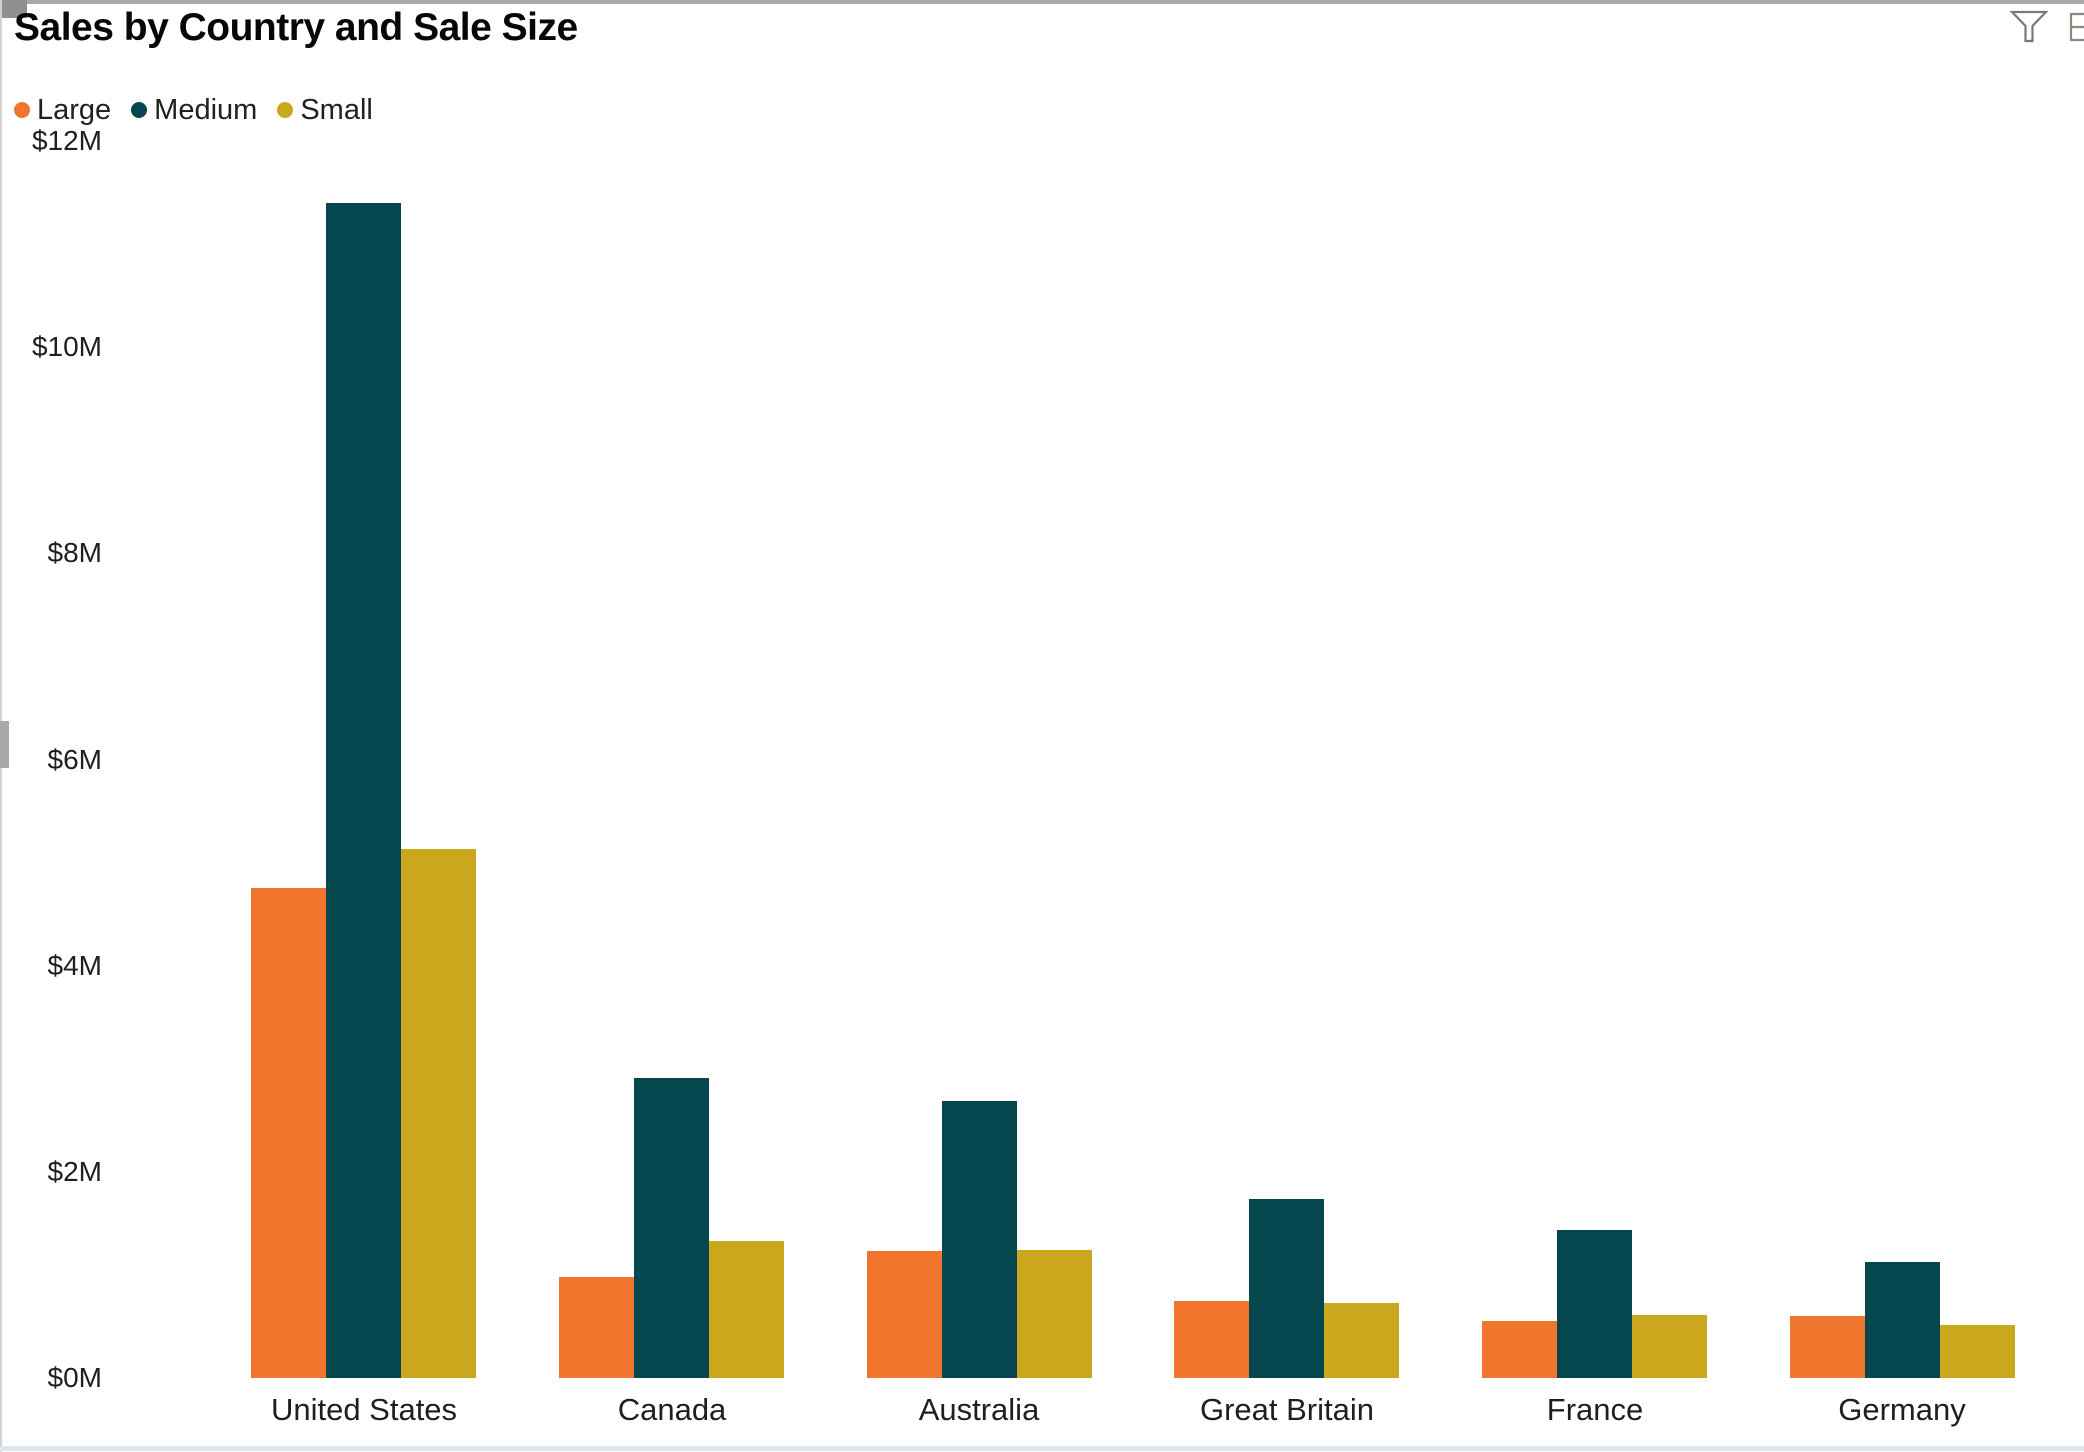 The width and height of the screenshot is (2084, 1452). Describe the element at coordinates (1042, 1448) in the screenshot. I see `visual-bottom-border` at that location.